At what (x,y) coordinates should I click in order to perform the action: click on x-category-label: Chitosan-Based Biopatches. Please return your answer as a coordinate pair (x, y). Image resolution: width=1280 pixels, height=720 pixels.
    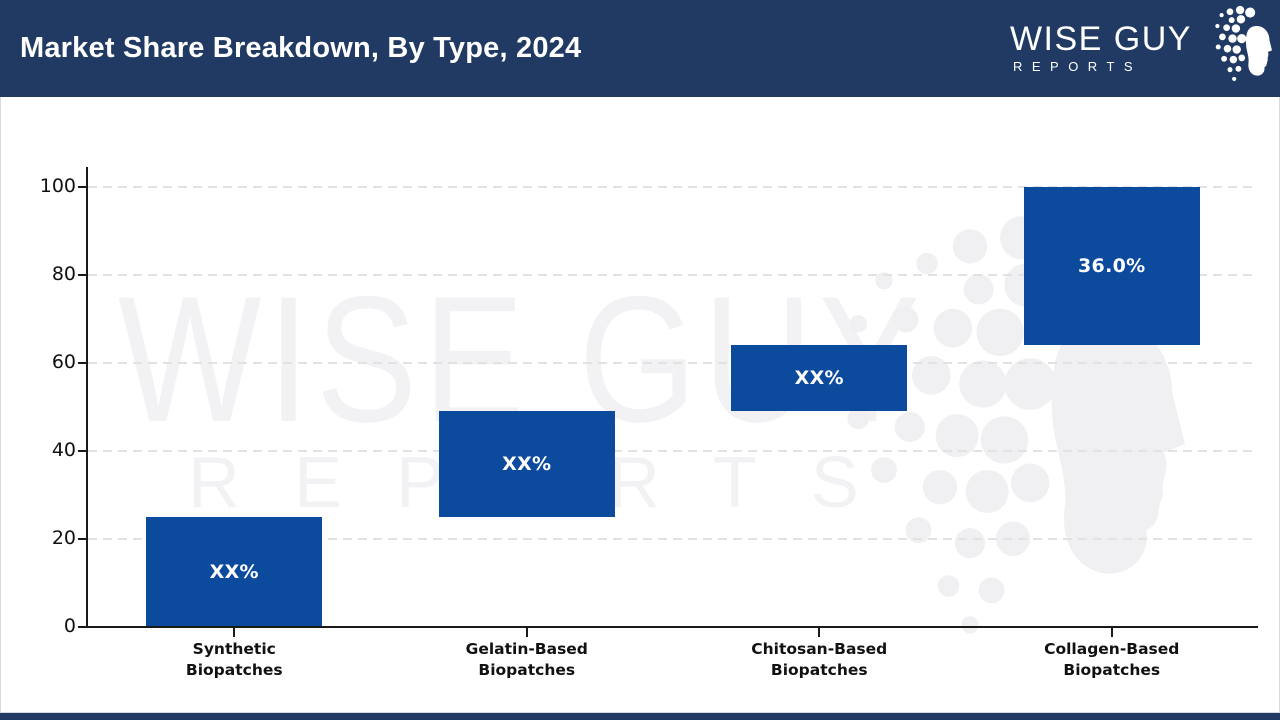
    Looking at the image, I should click on (819, 659).